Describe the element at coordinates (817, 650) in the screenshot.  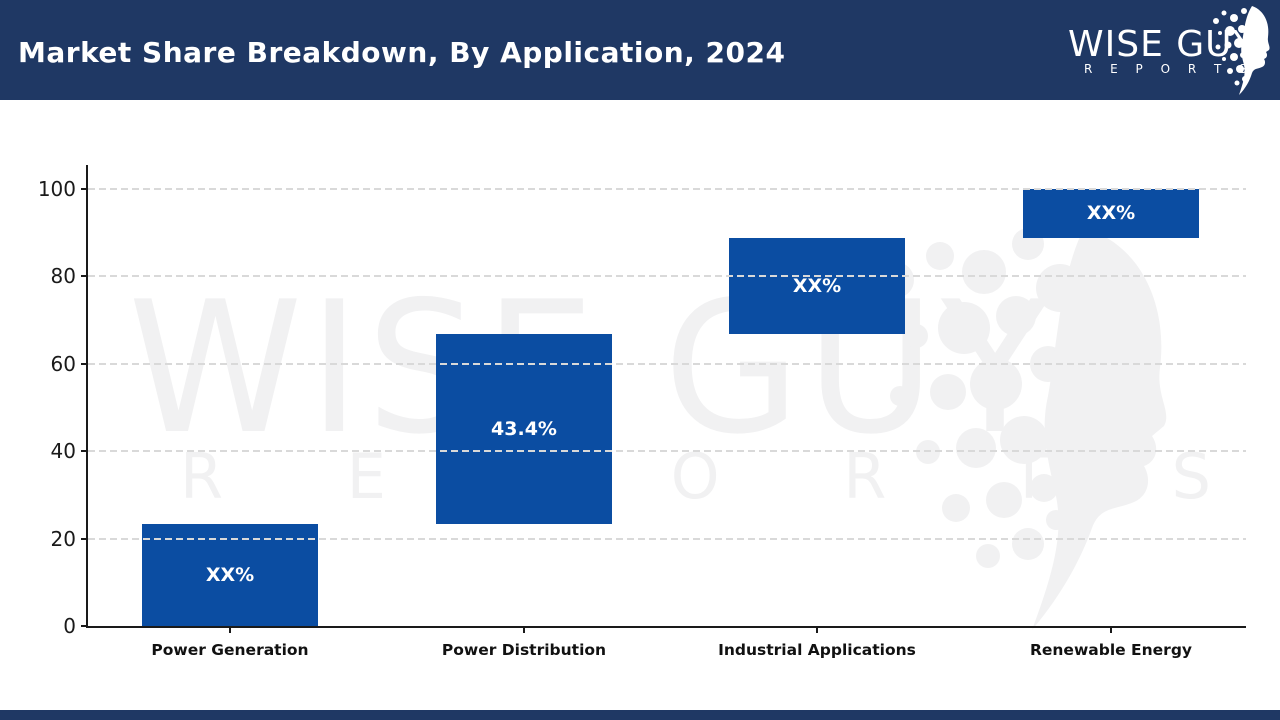
I see `x-axis-category-label: Industrial Applications` at that location.